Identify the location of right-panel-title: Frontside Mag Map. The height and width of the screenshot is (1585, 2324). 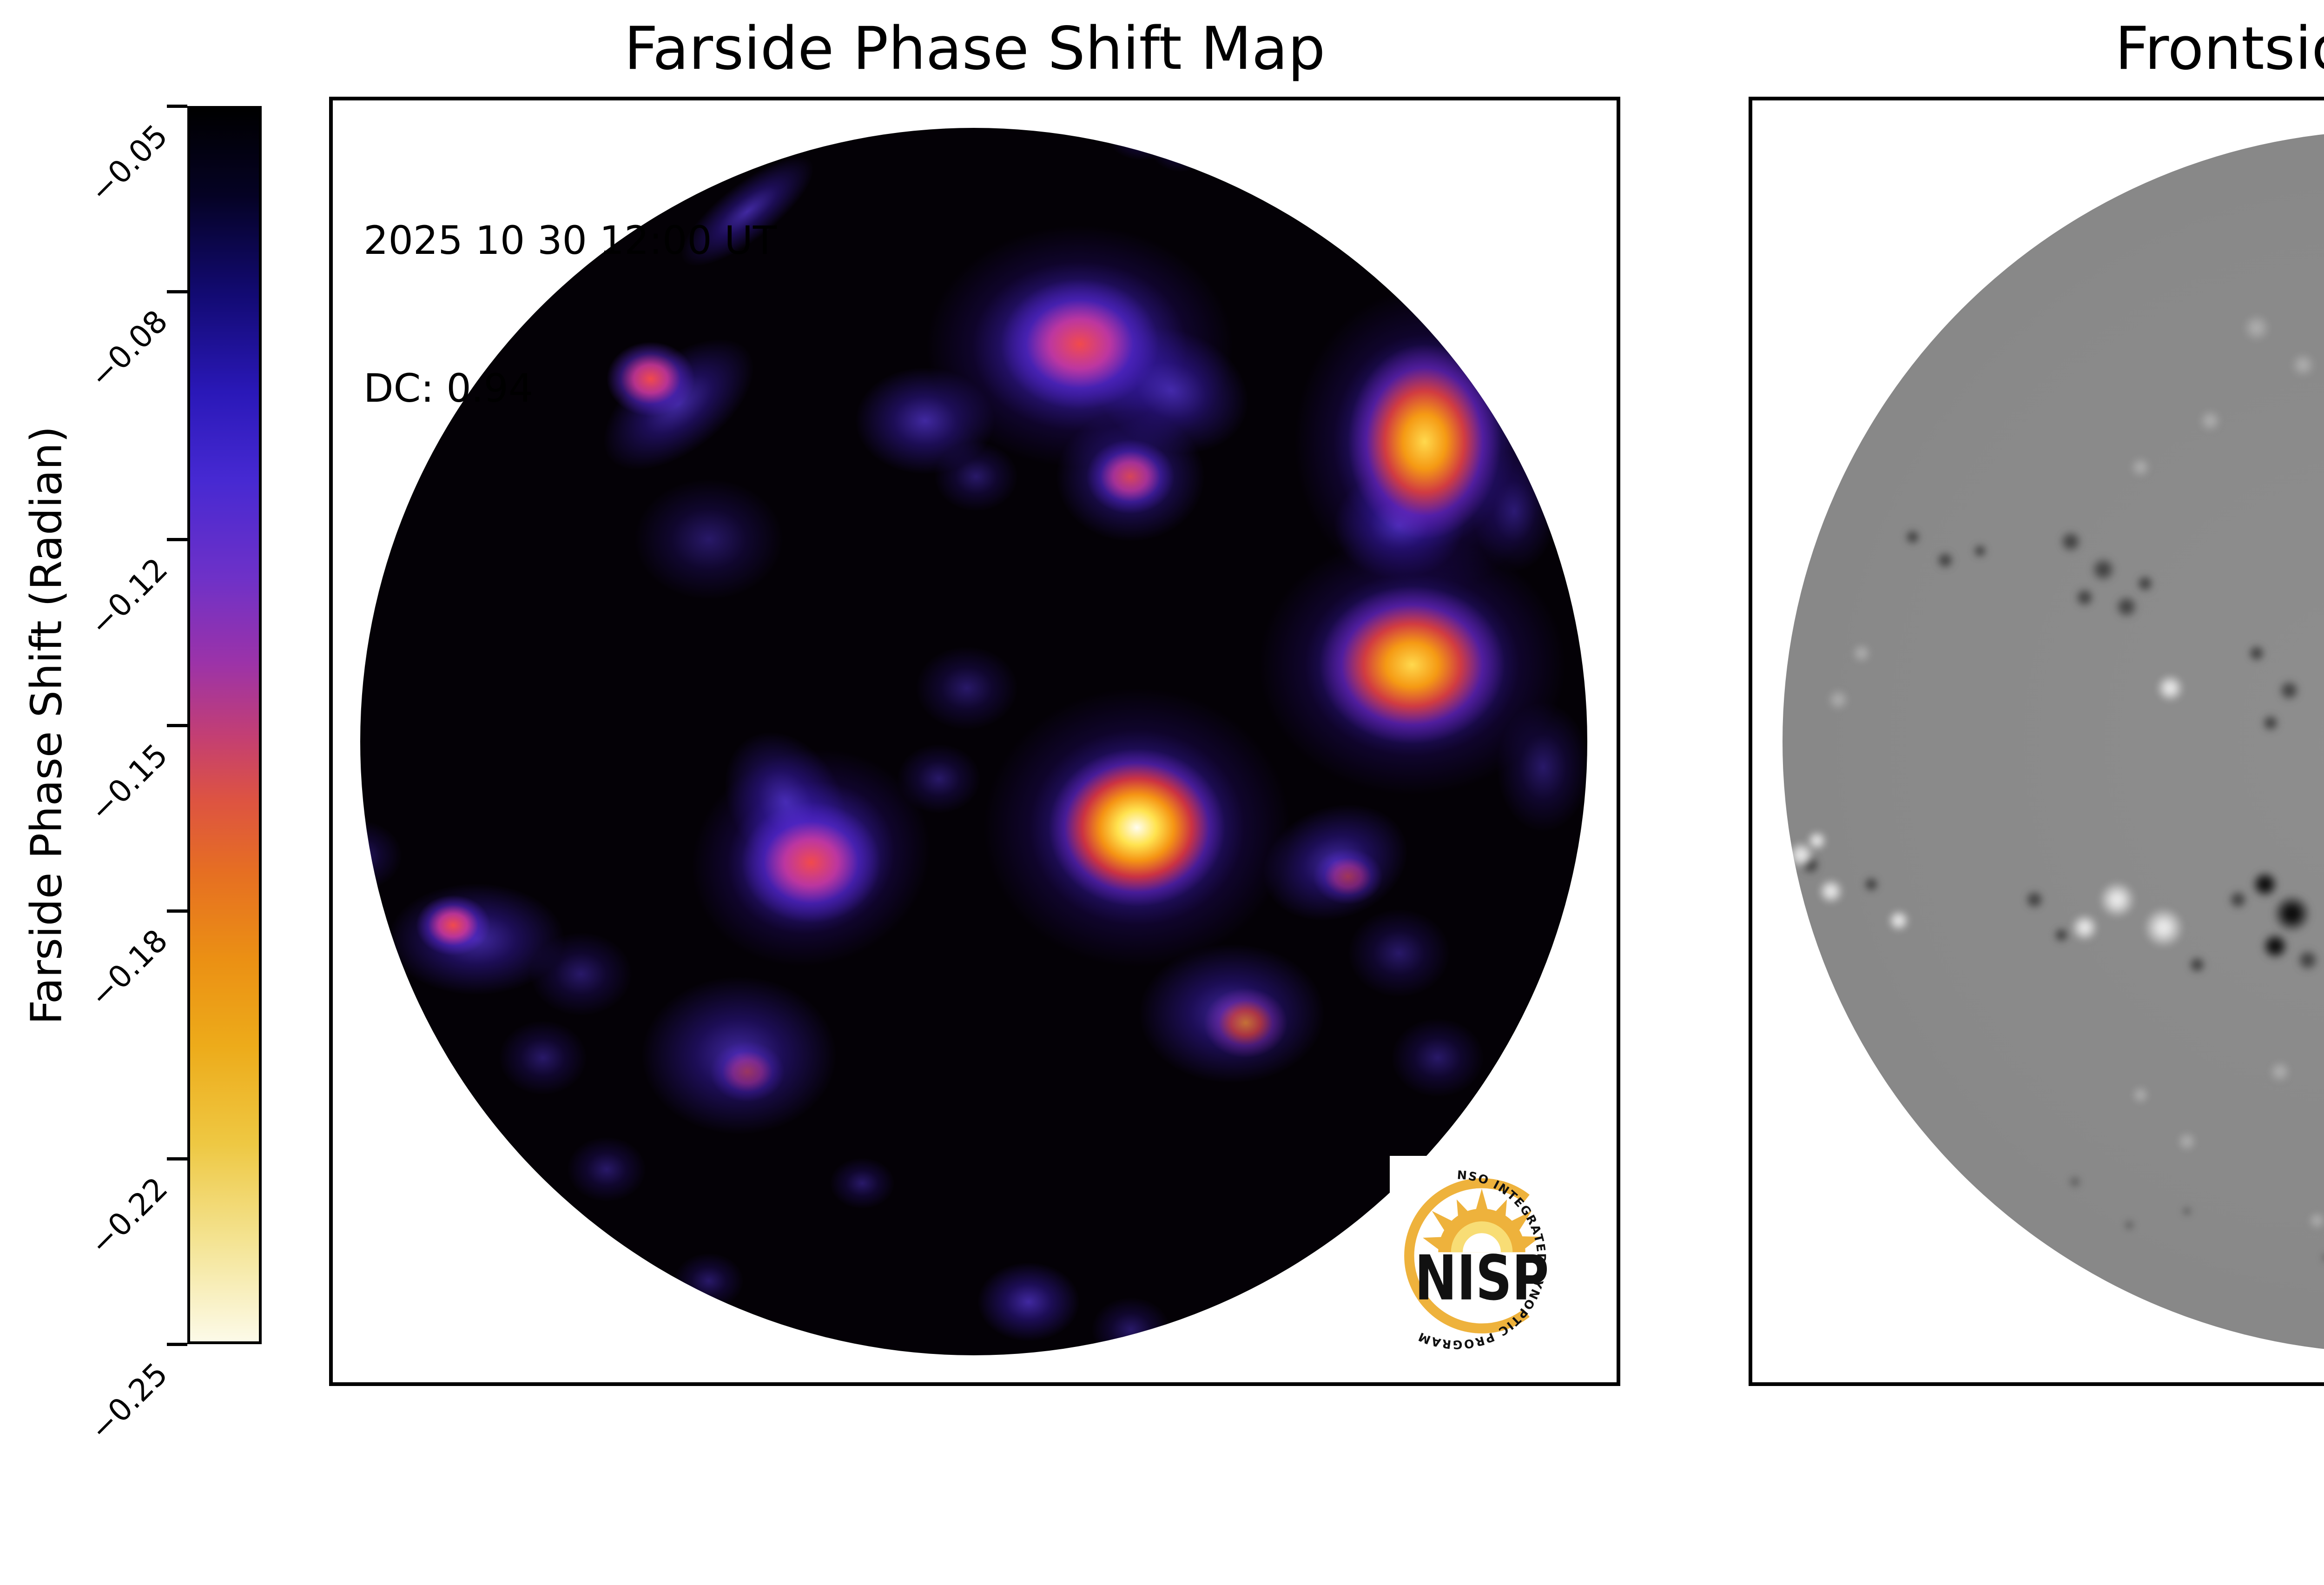
(2219, 49).